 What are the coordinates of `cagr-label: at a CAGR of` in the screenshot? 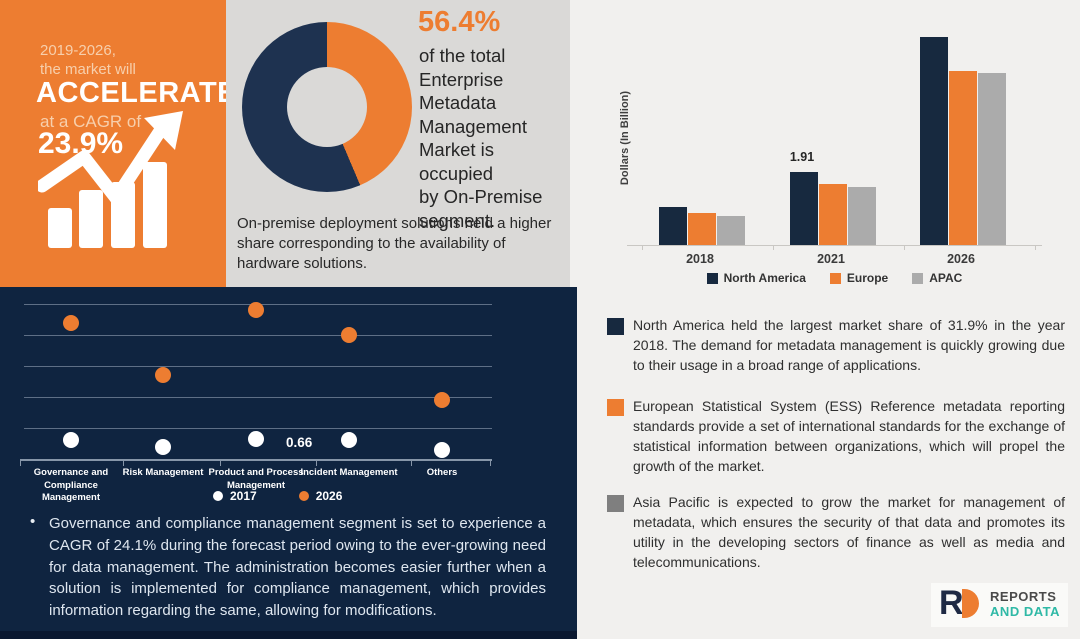 It's located at (91, 121).